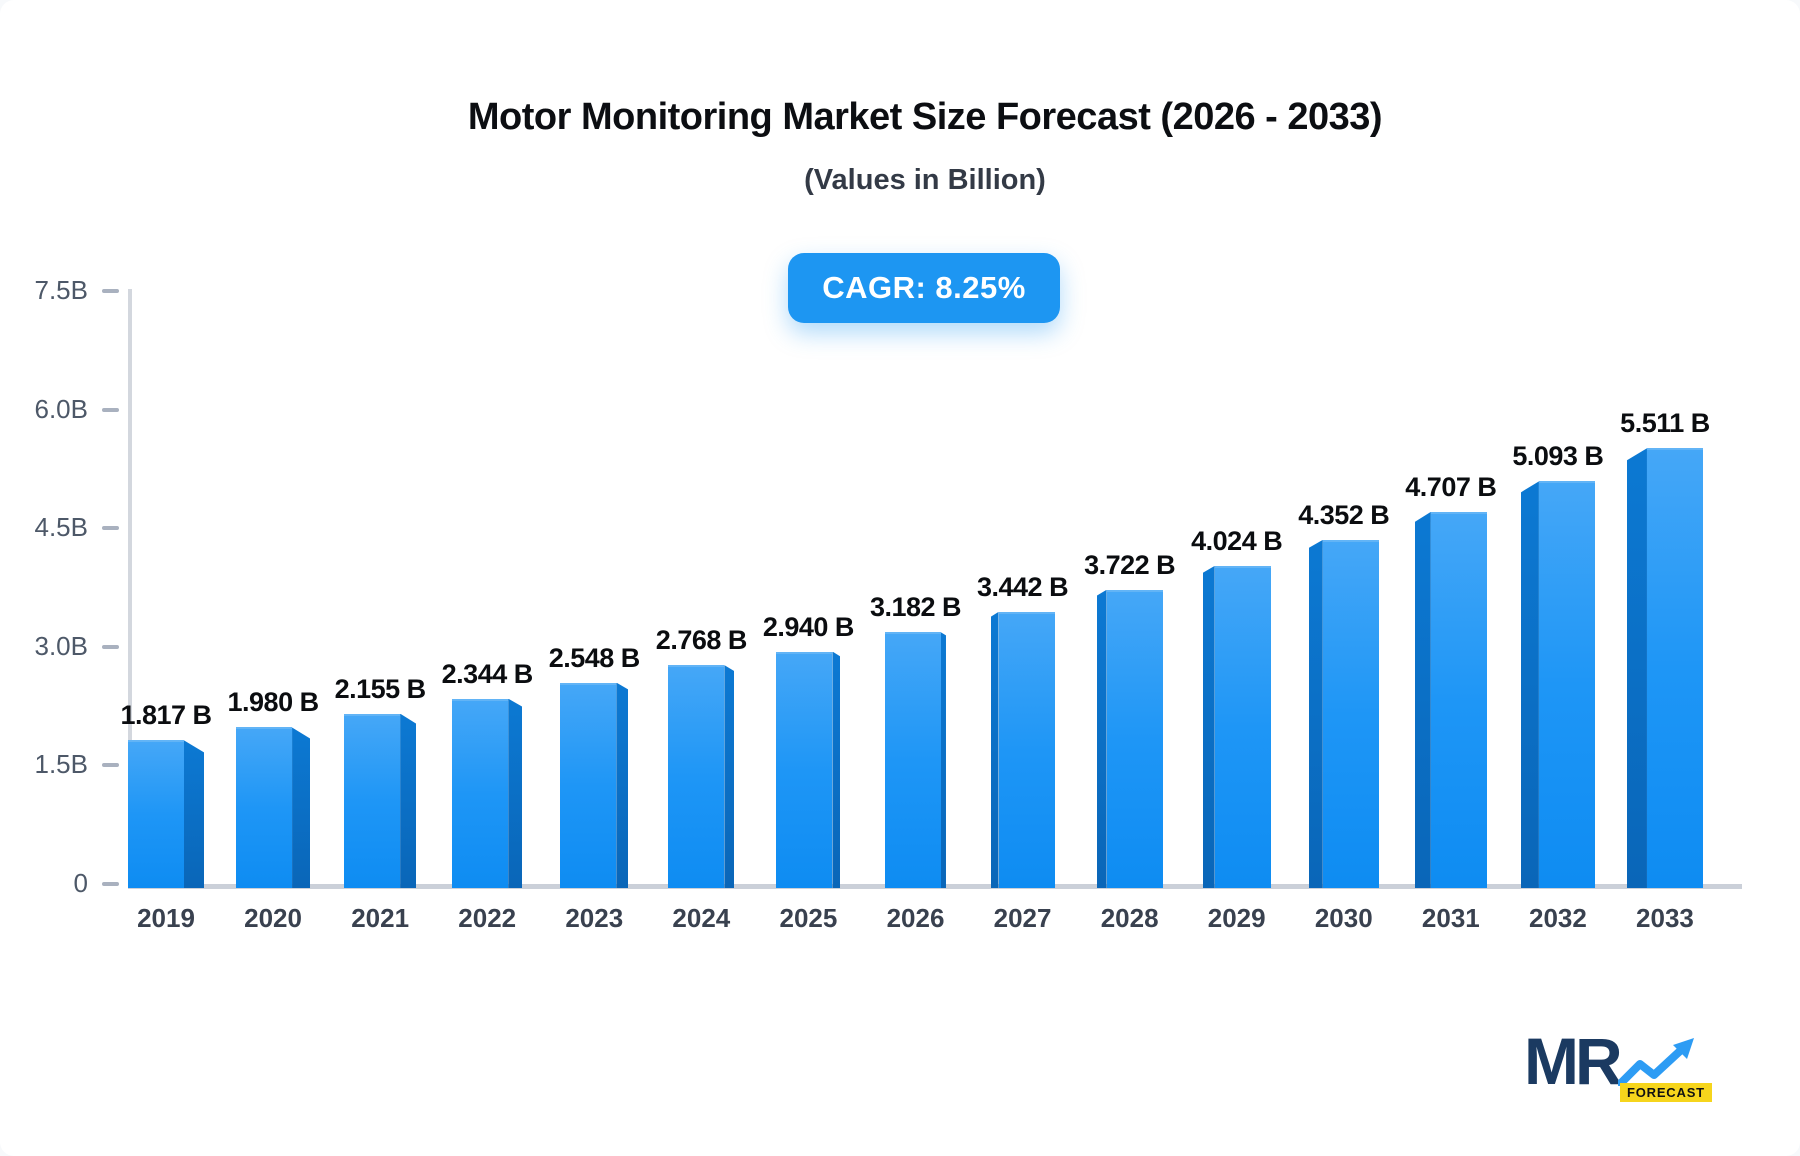 This screenshot has height=1156, width=1800. What do you see at coordinates (380, 918) in the screenshot?
I see `x-tick-label-2021: 2021` at bounding box center [380, 918].